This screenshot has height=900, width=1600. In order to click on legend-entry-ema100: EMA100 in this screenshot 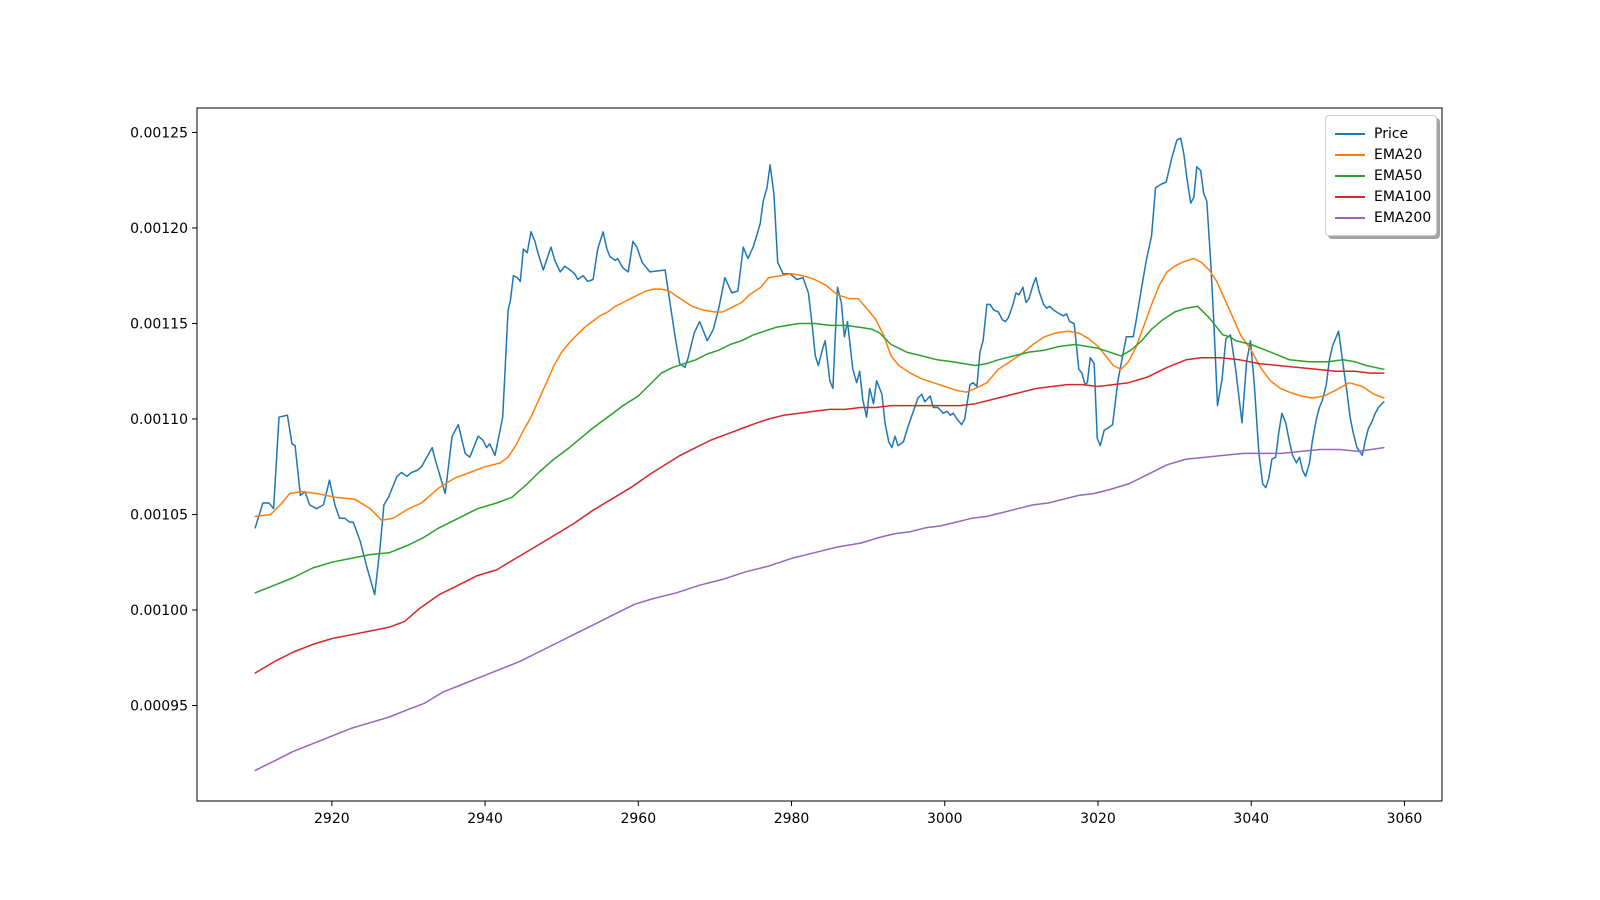, I will do `click(1383, 196)`.